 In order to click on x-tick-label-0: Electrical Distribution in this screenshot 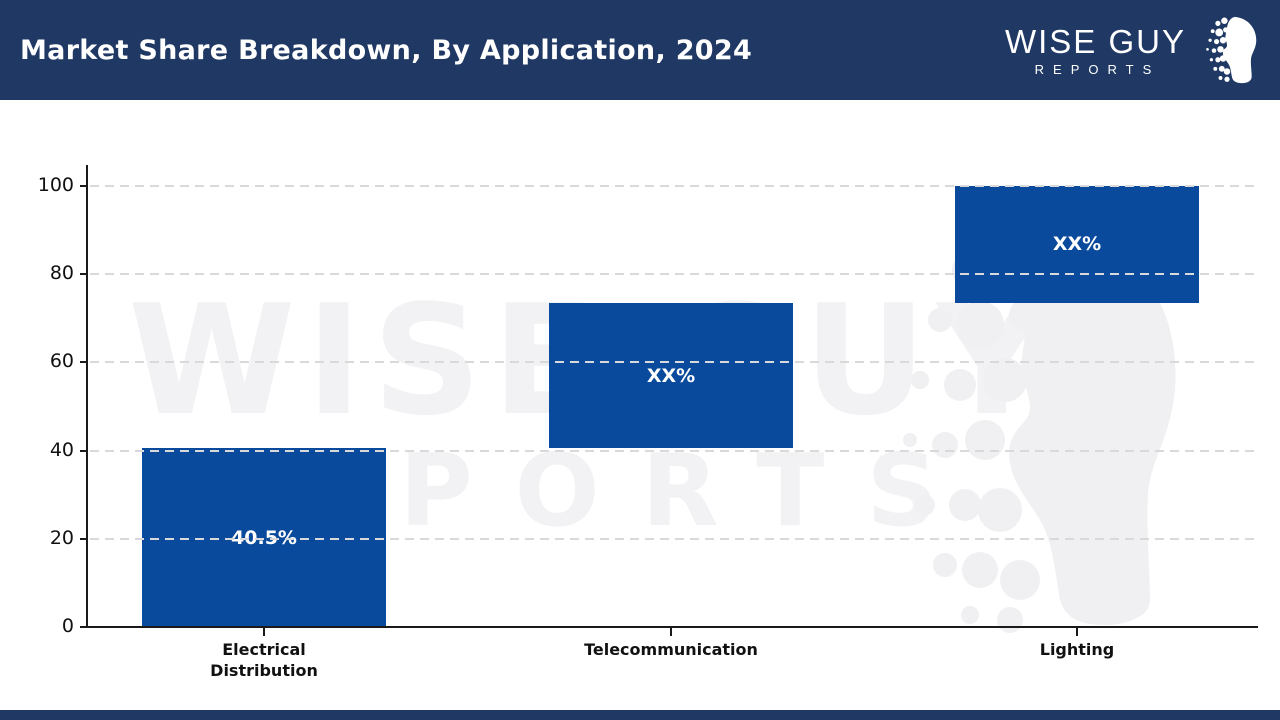, I will do `click(264, 660)`.